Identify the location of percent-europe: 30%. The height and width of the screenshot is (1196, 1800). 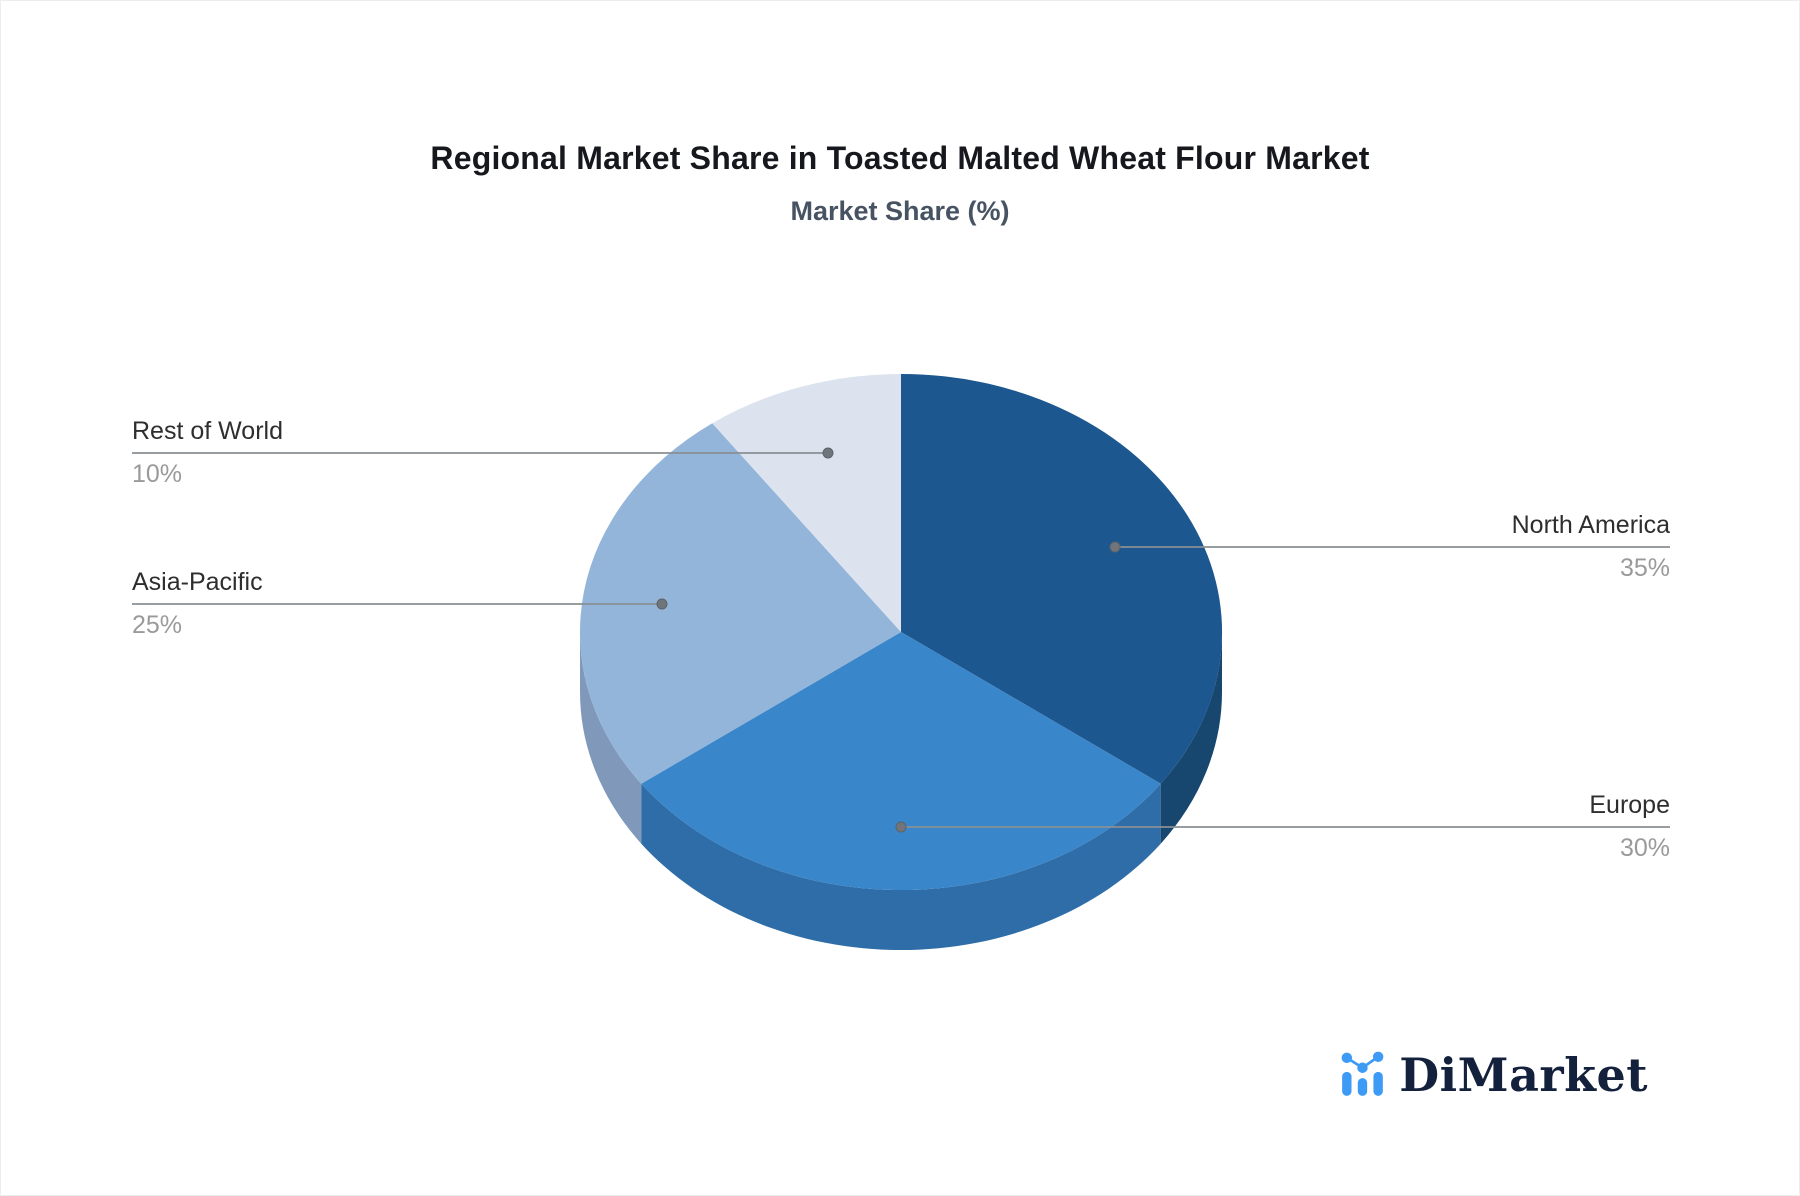
(1644, 848).